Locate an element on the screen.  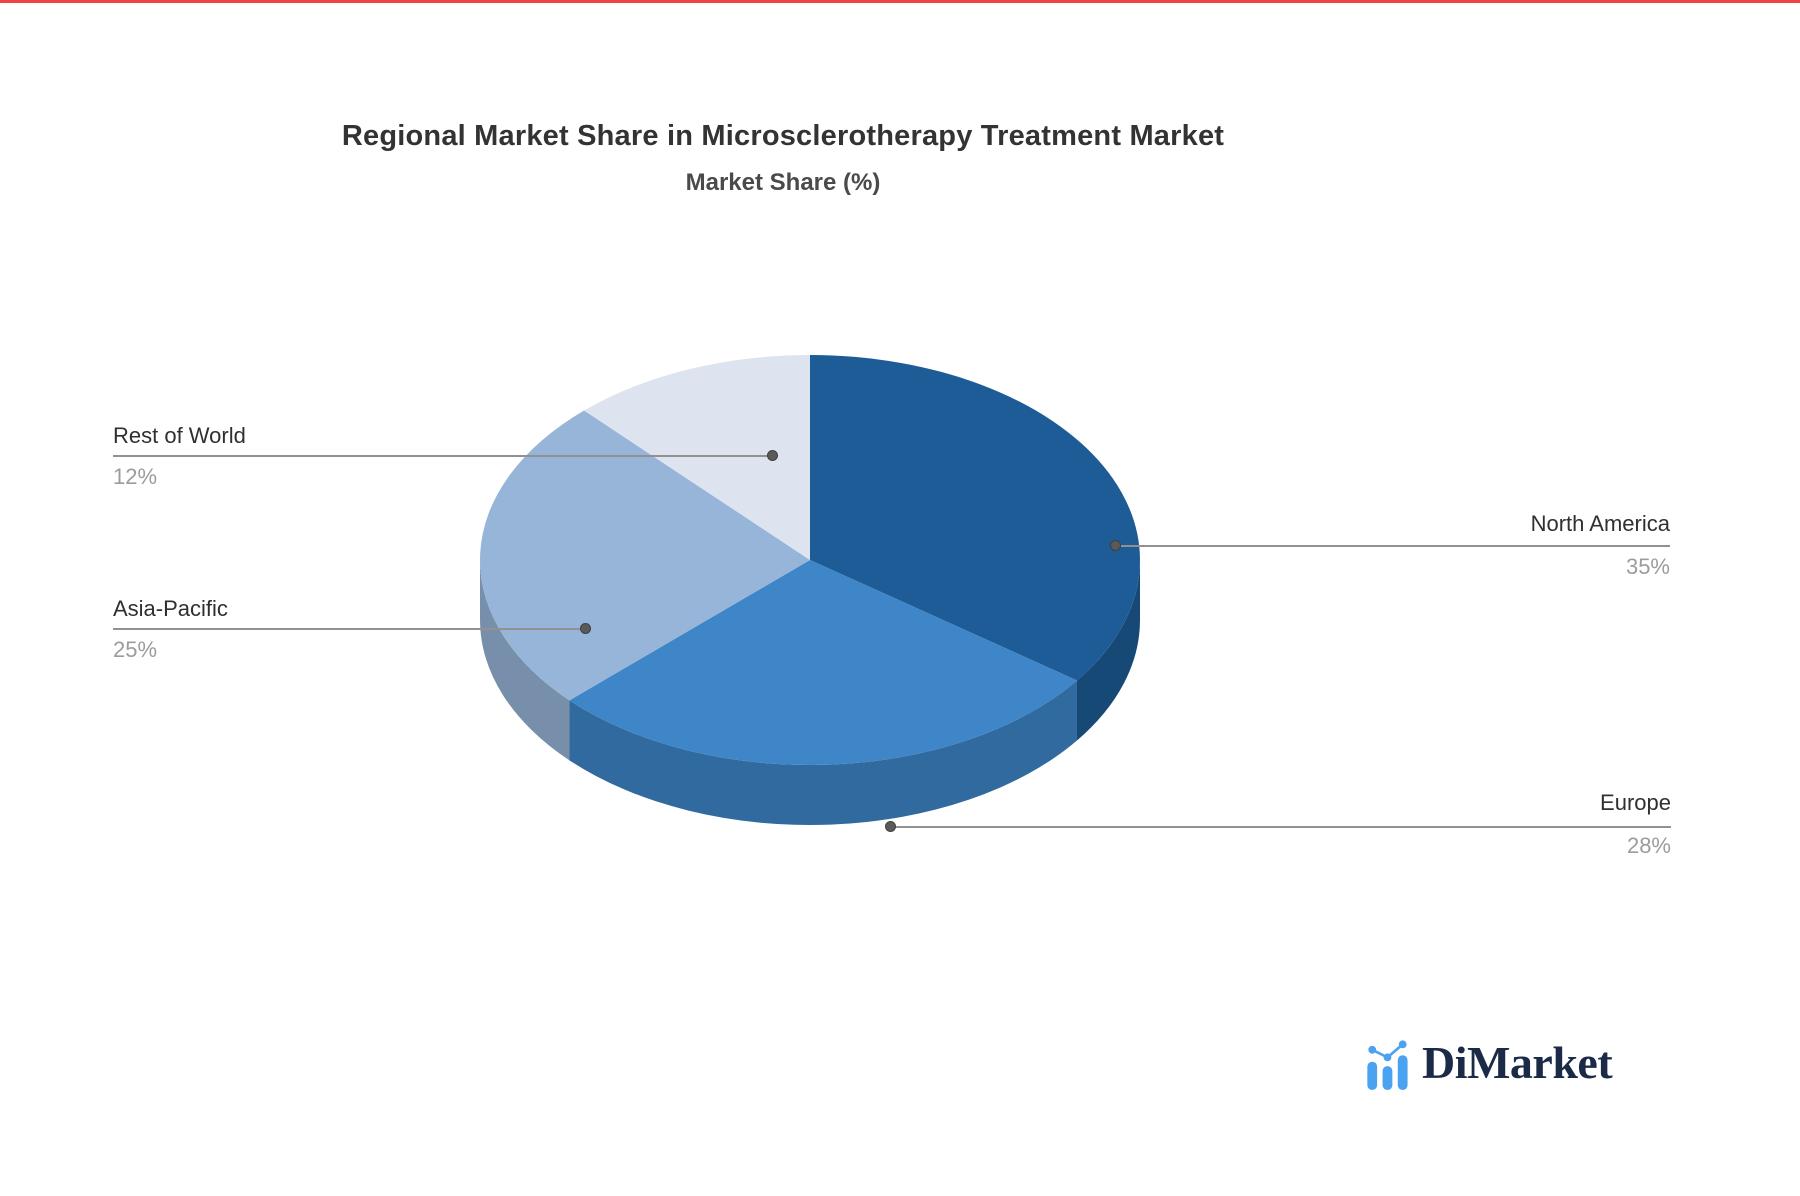
callout-dot-rest-of-world is located at coordinates (772, 455).